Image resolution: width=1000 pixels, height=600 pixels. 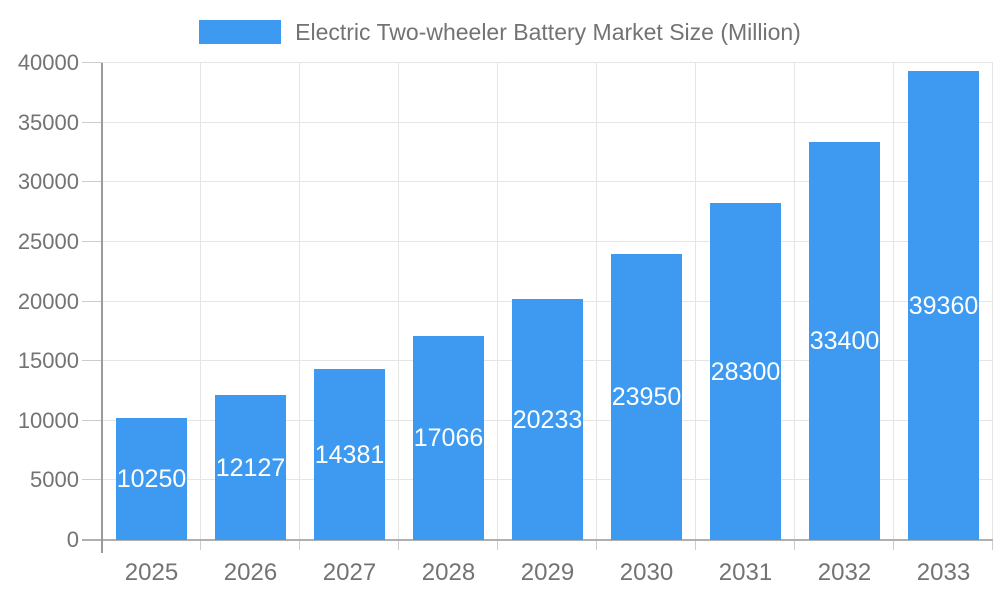 I want to click on y-tick-label: 20000, so click(x=48, y=301).